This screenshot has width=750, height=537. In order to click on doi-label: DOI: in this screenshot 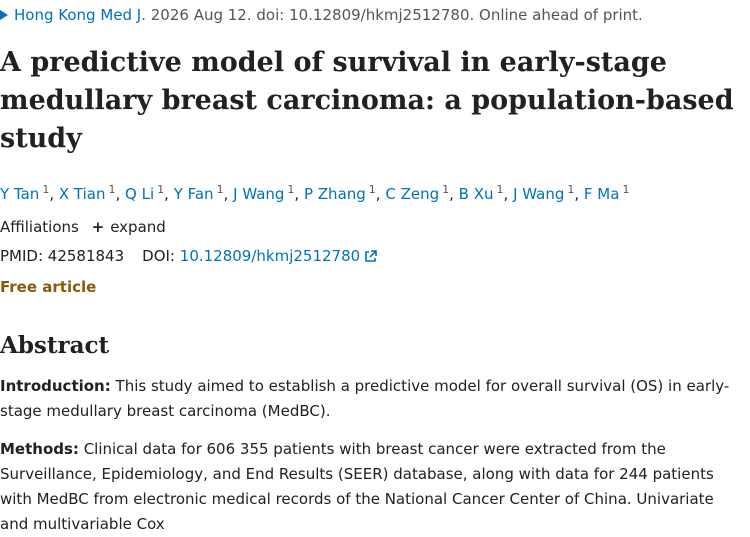, I will do `click(158, 256)`.